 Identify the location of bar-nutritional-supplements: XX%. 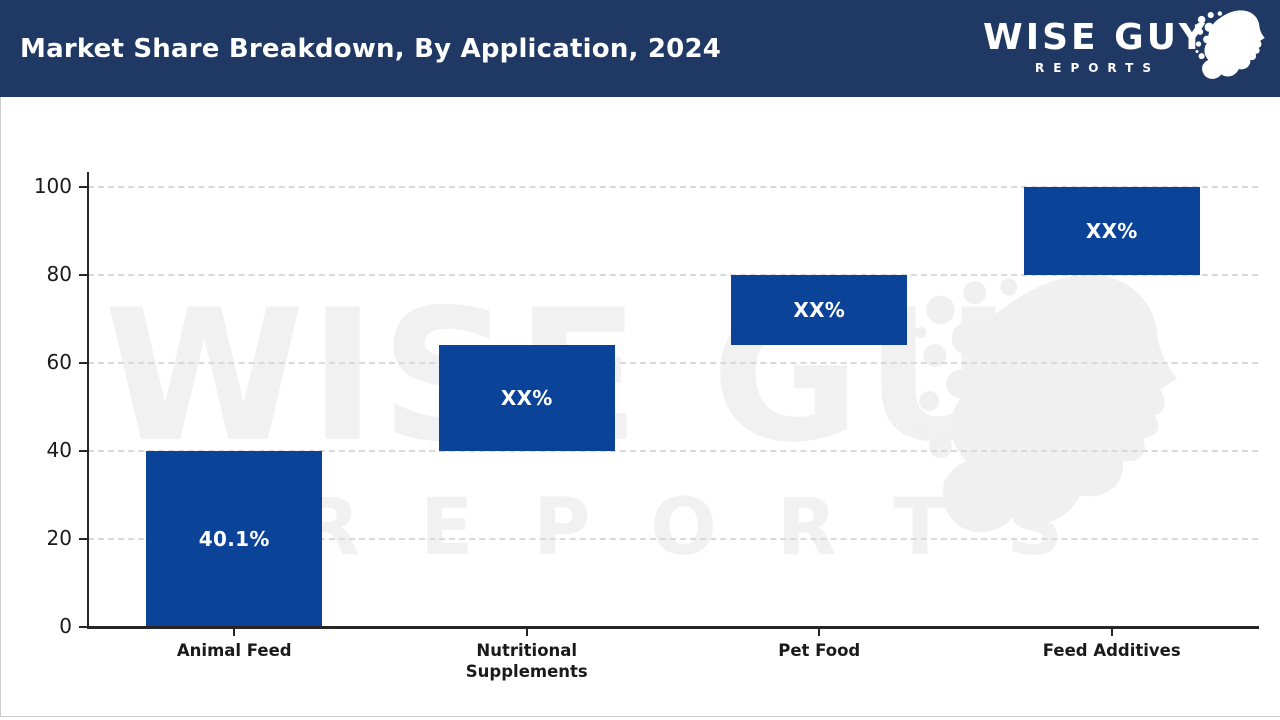
(526, 397).